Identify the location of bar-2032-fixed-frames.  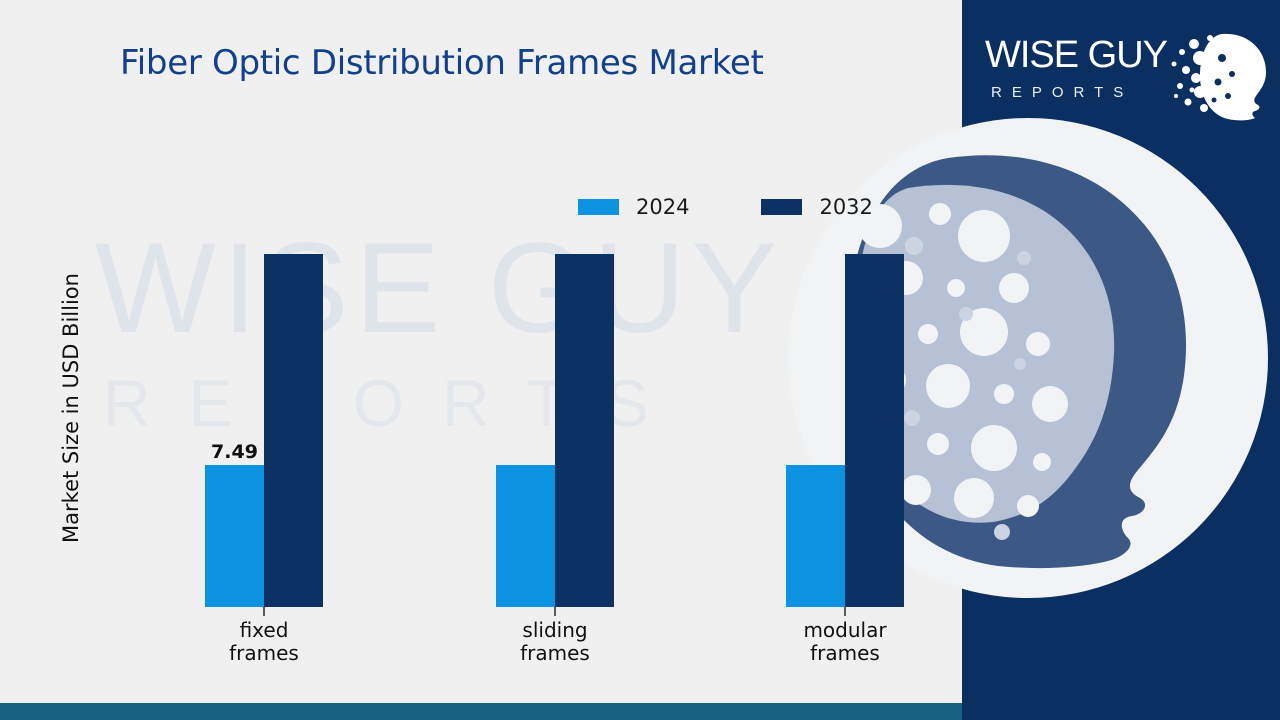
(293, 430).